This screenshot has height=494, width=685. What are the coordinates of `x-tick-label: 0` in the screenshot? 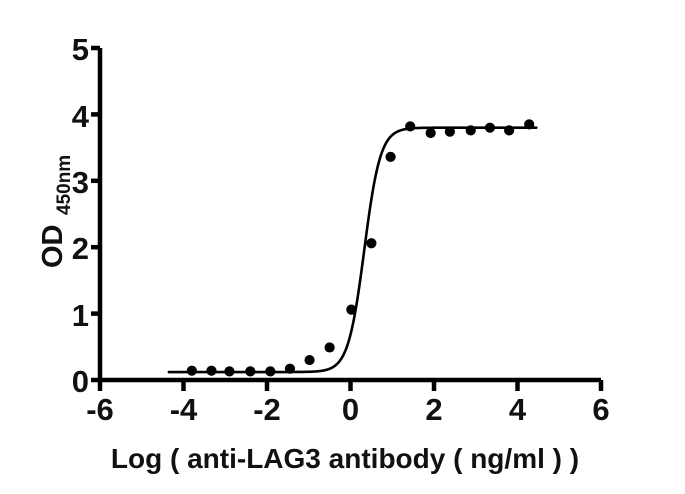 It's located at (350, 409).